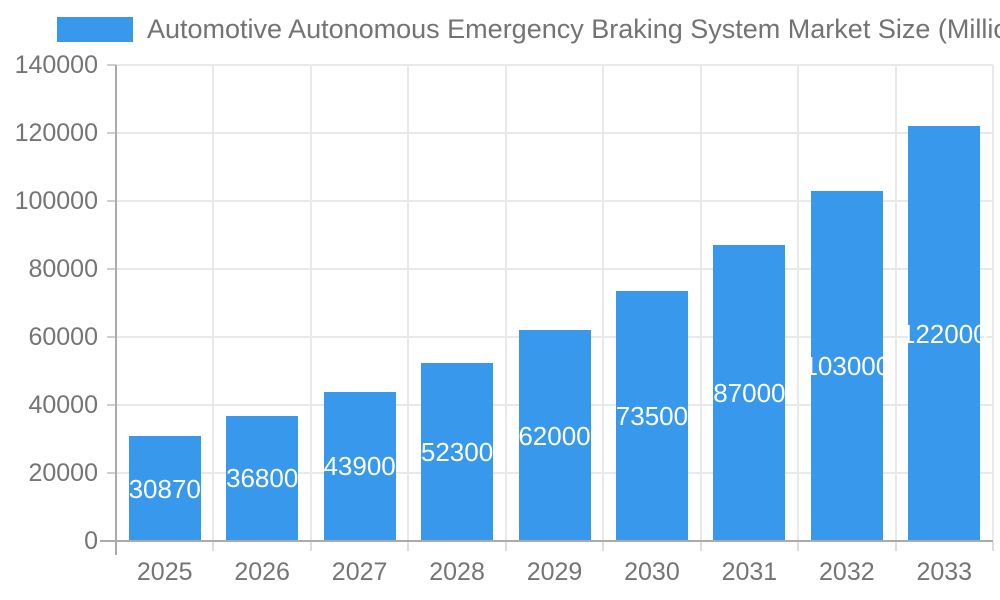 The width and height of the screenshot is (1000, 600). Describe the element at coordinates (457, 572) in the screenshot. I see `x-axis-label: 2028` at that location.